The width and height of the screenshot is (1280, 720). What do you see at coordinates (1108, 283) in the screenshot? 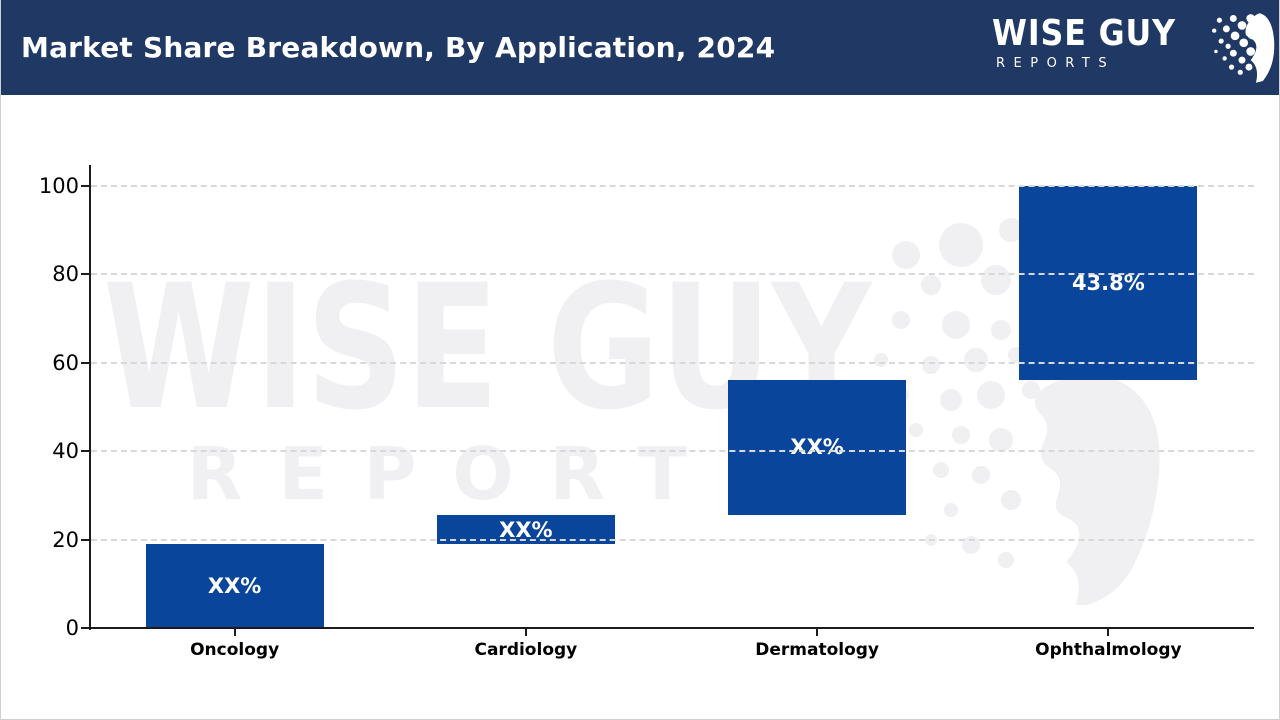
I see `bar-ophthalmology: 43.8%` at bounding box center [1108, 283].